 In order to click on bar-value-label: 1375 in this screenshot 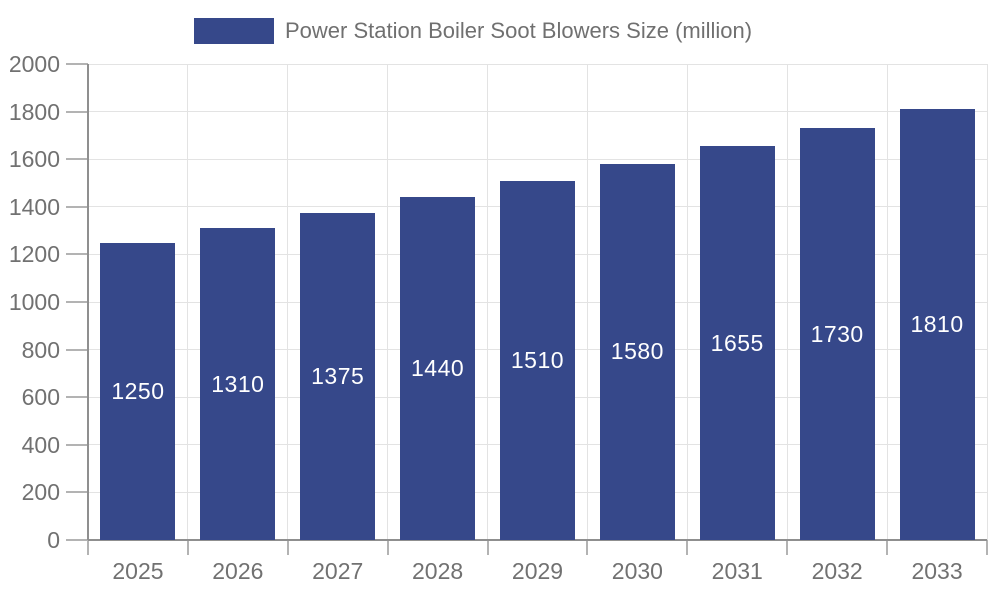, I will do `click(338, 375)`.